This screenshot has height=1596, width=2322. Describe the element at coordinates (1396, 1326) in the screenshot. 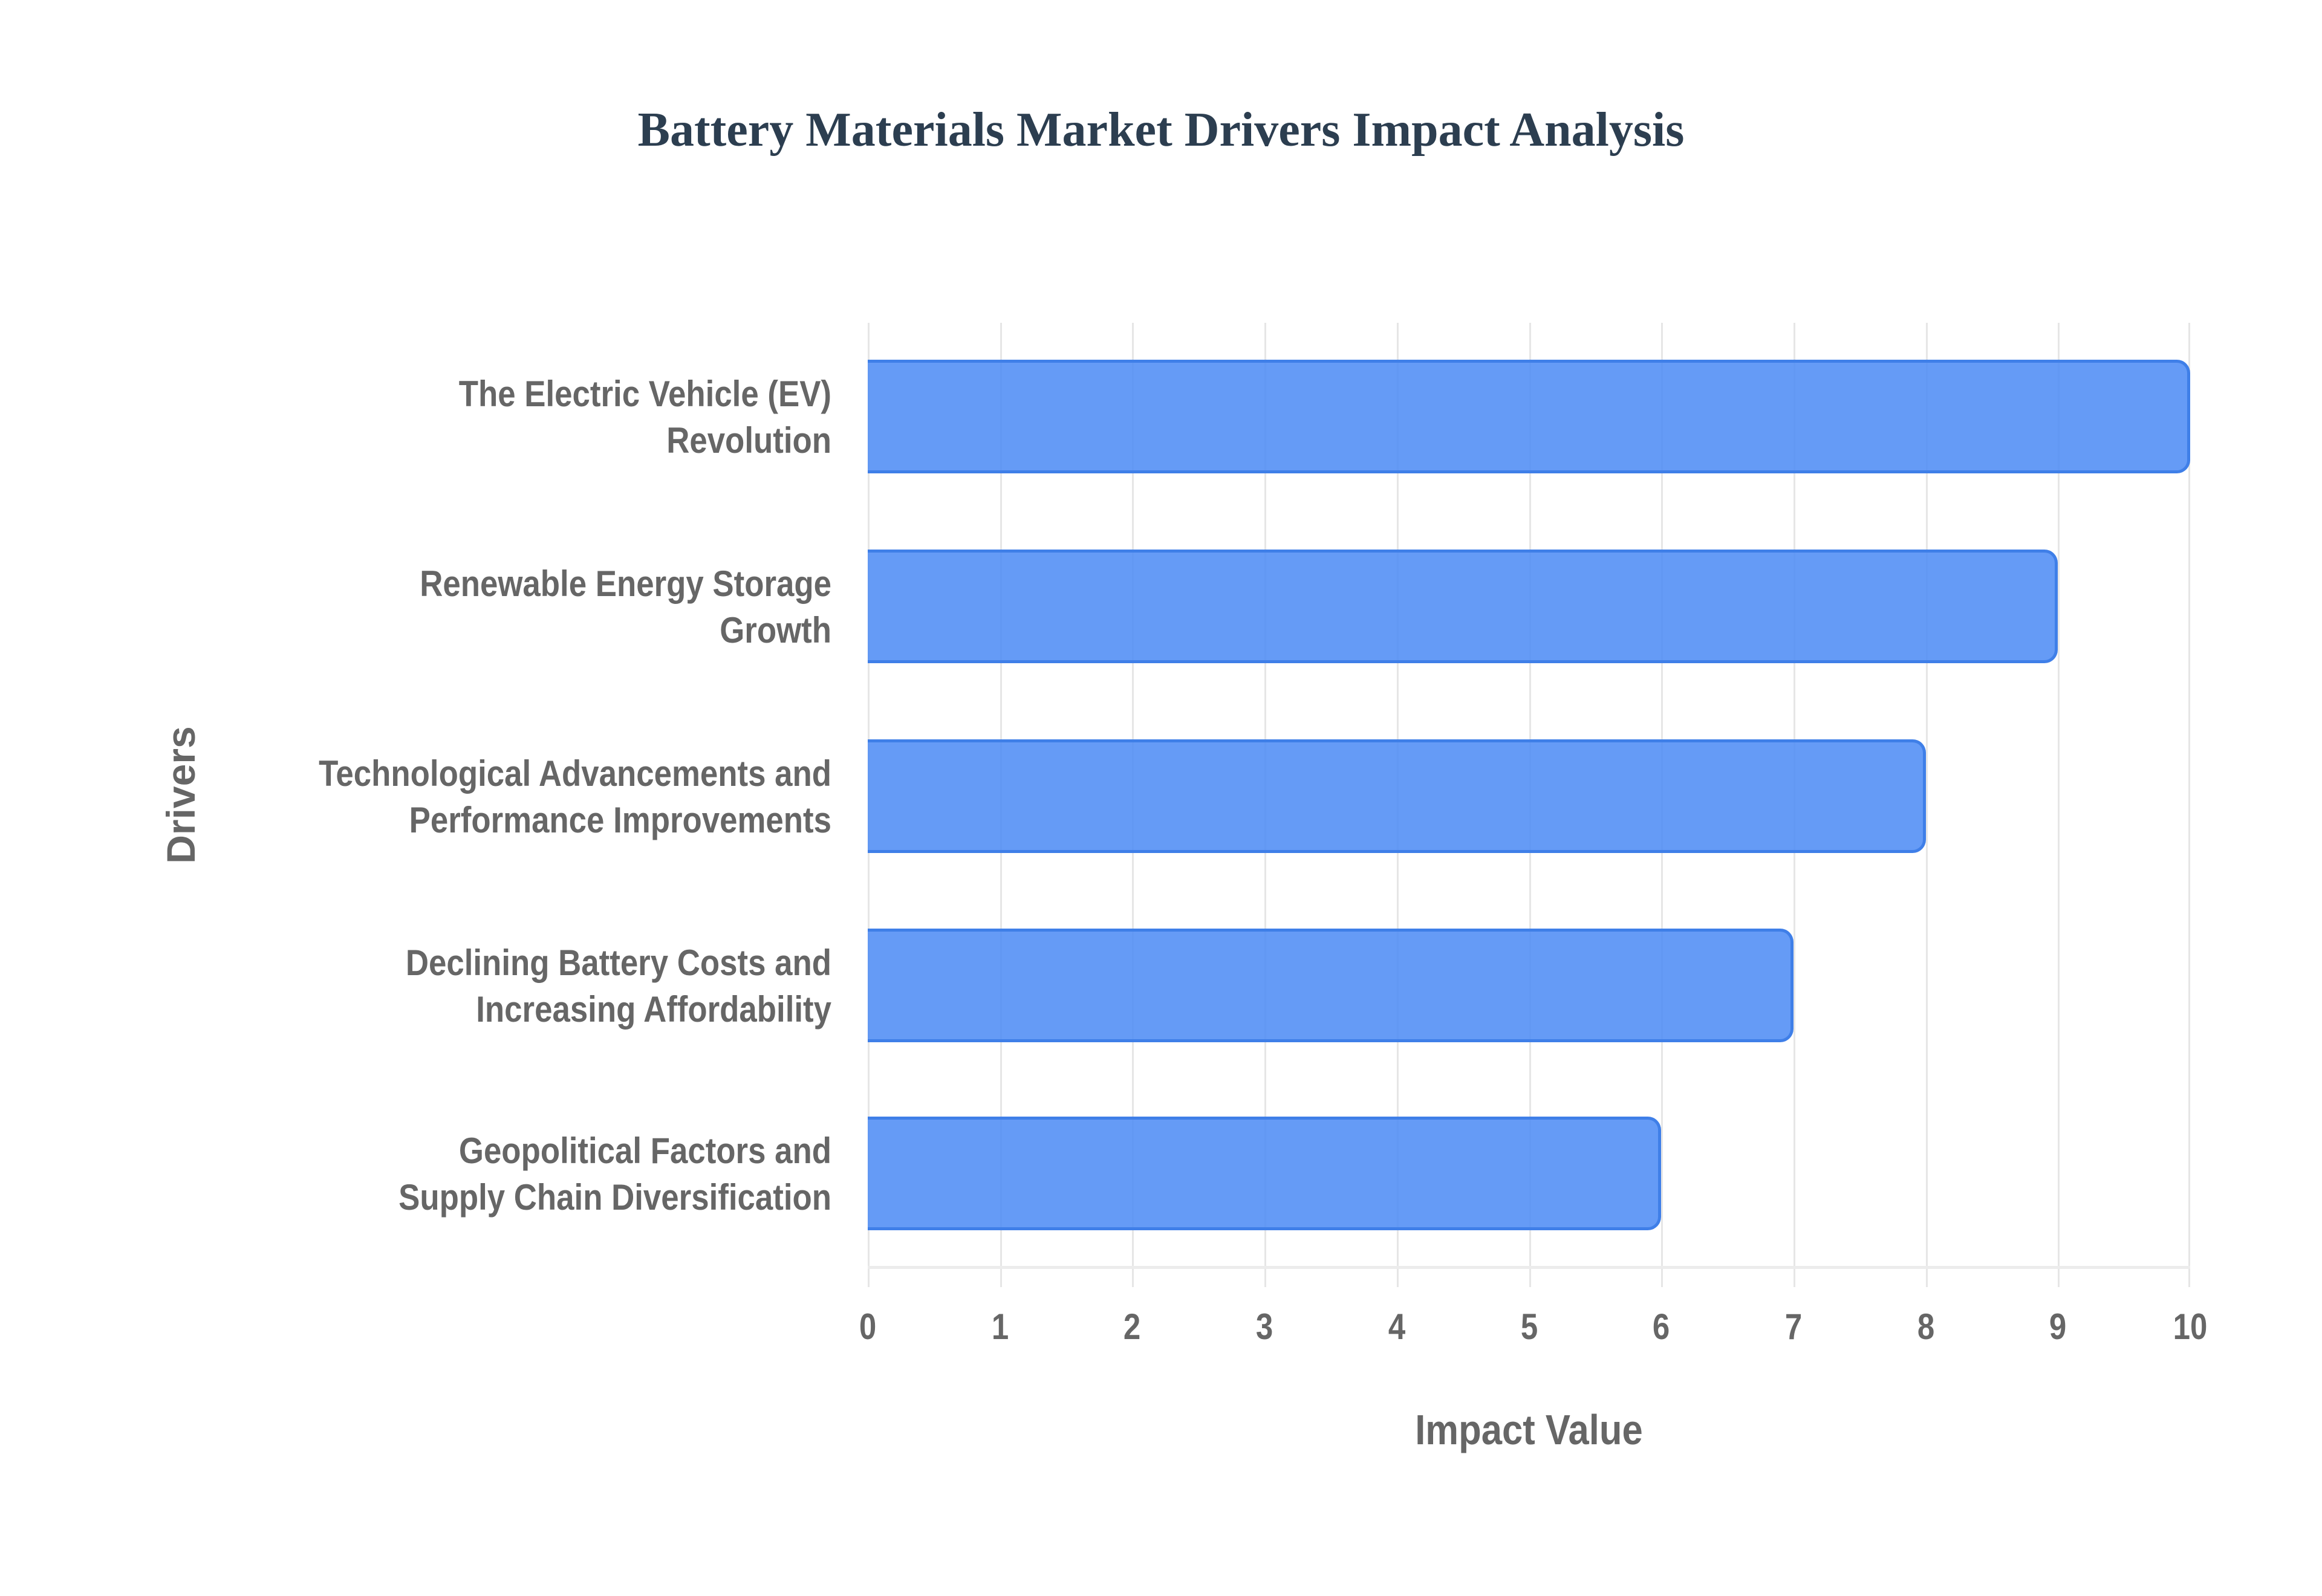

I see `x-tick-label: 4` at that location.